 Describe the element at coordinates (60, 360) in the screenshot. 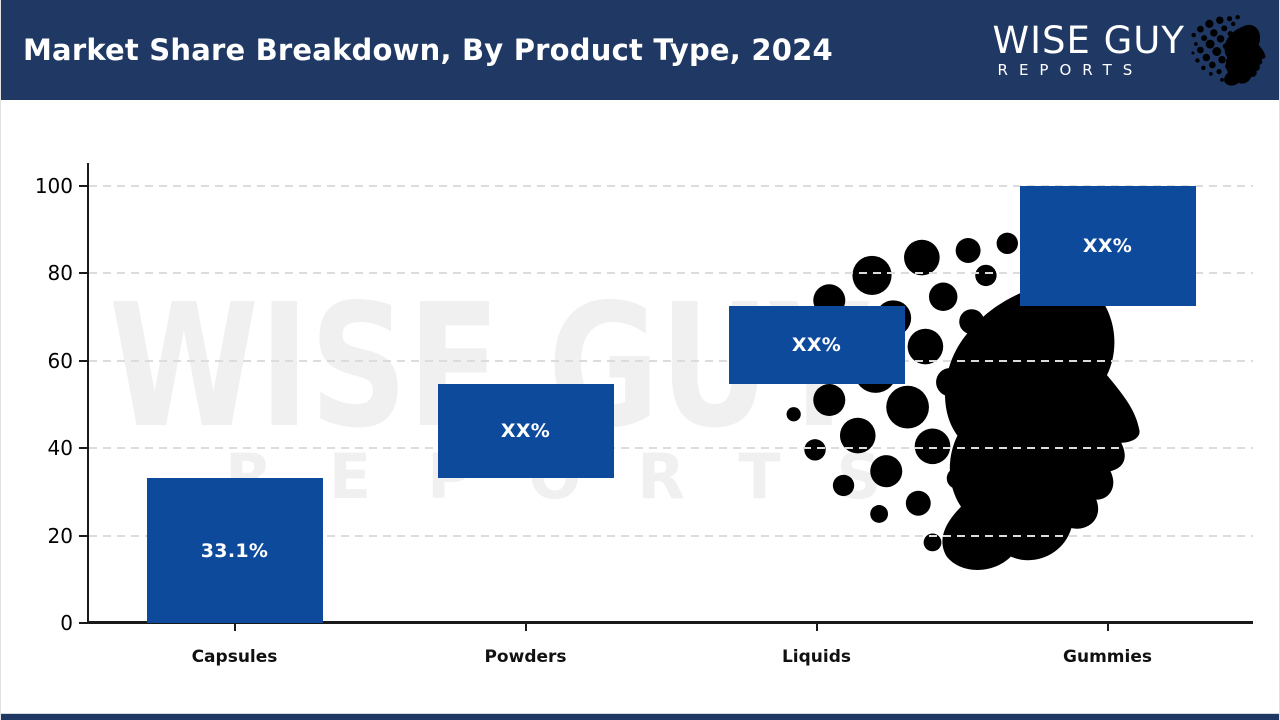

I see `y-tick-label-60: 60` at that location.